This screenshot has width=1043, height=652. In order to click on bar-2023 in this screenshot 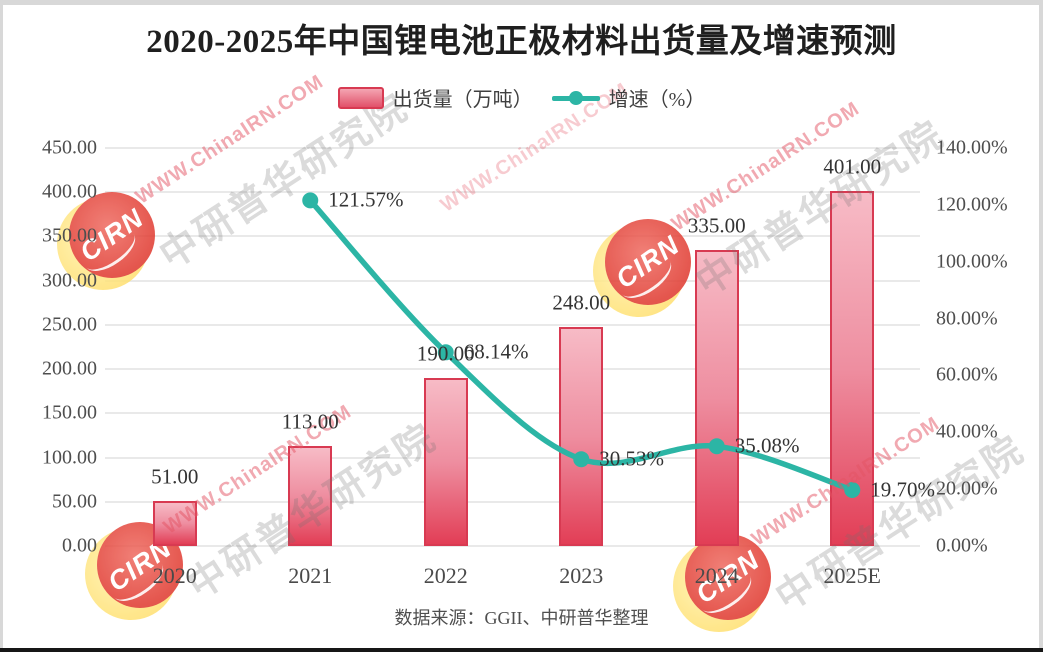, I will do `click(581, 436)`.